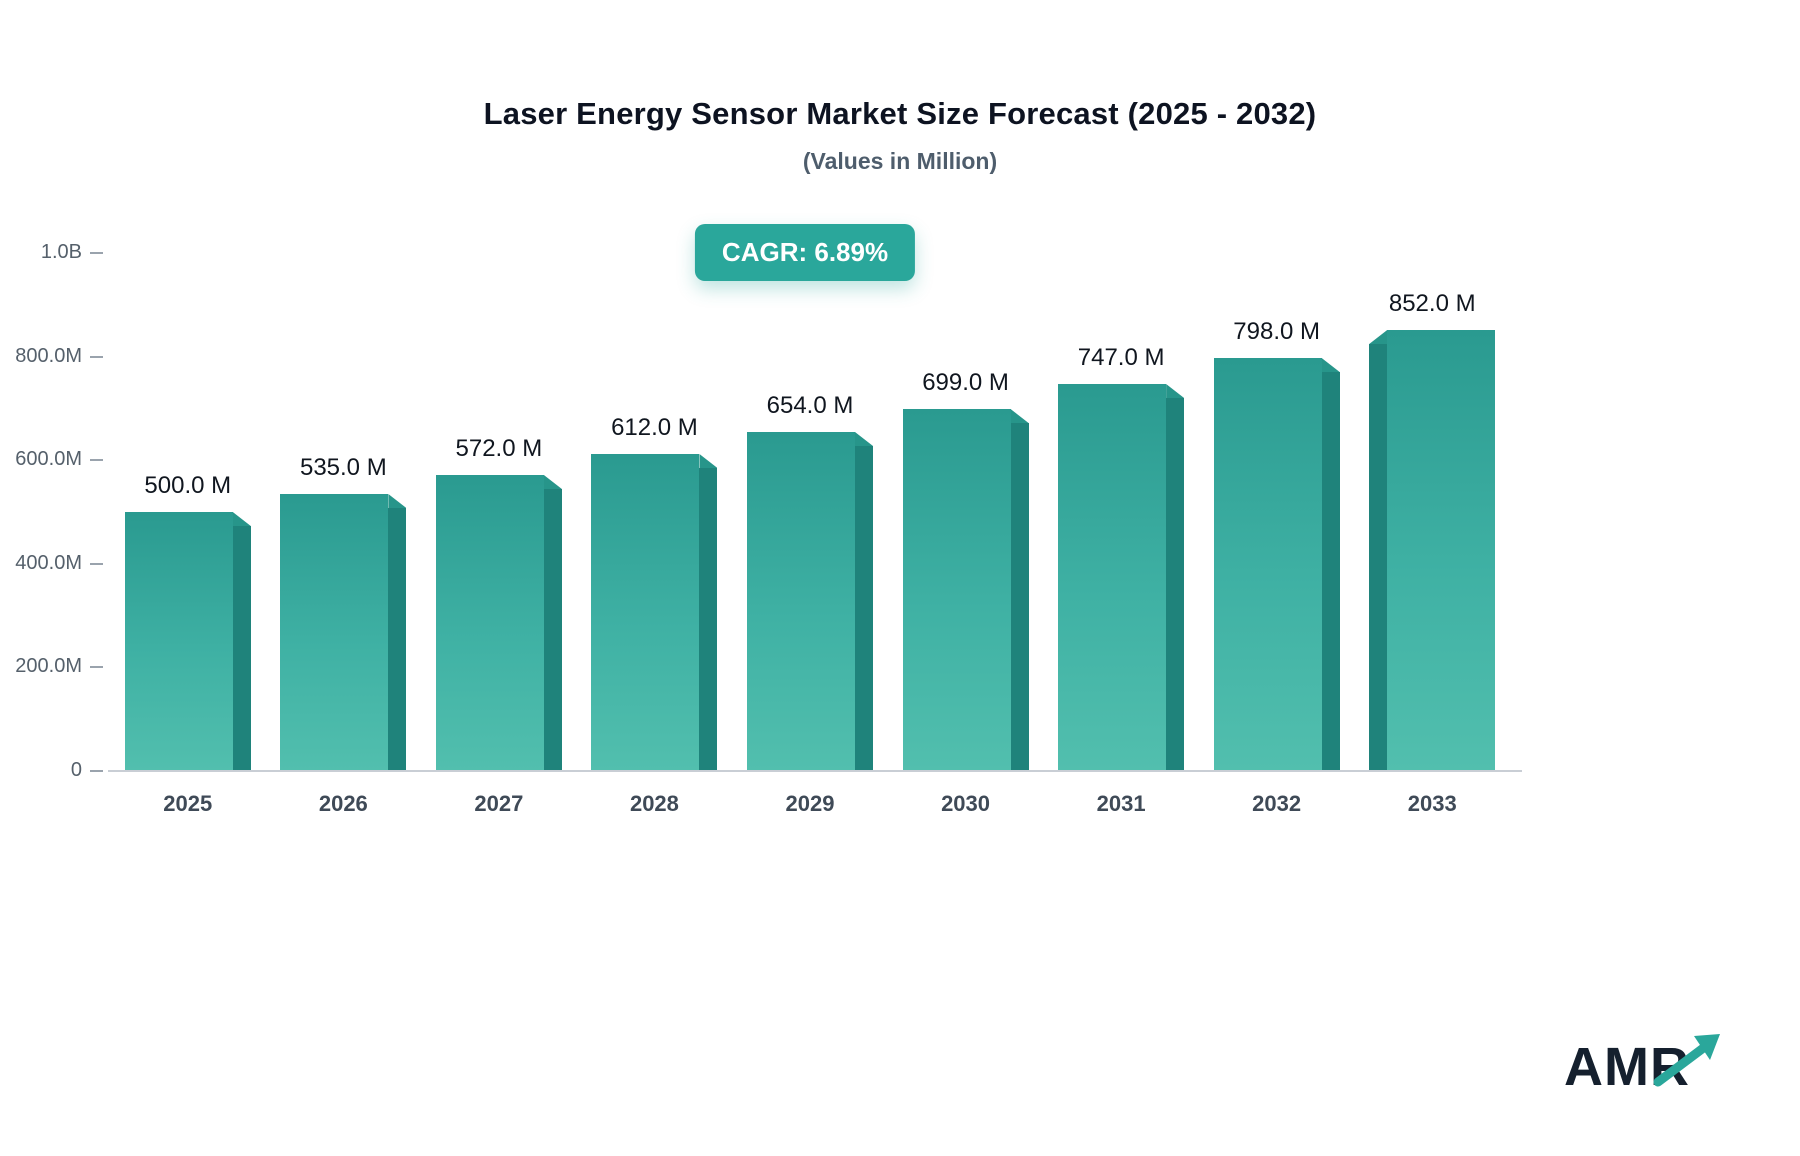 This screenshot has height=1156, width=1800. What do you see at coordinates (76, 770) in the screenshot?
I see `y-axis-tick-label: 0` at bounding box center [76, 770].